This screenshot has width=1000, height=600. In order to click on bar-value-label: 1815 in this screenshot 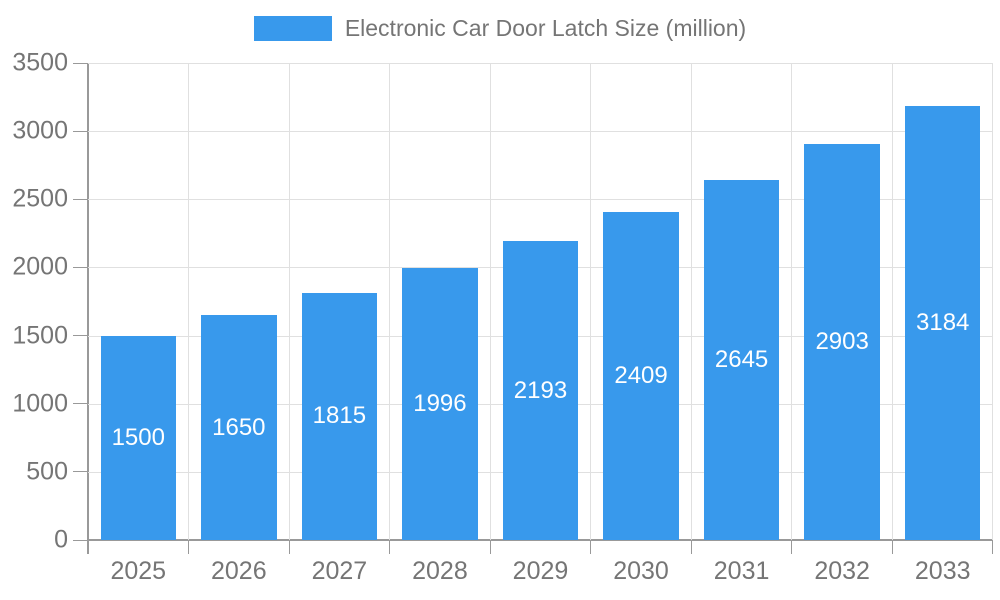, I will do `click(339, 416)`.